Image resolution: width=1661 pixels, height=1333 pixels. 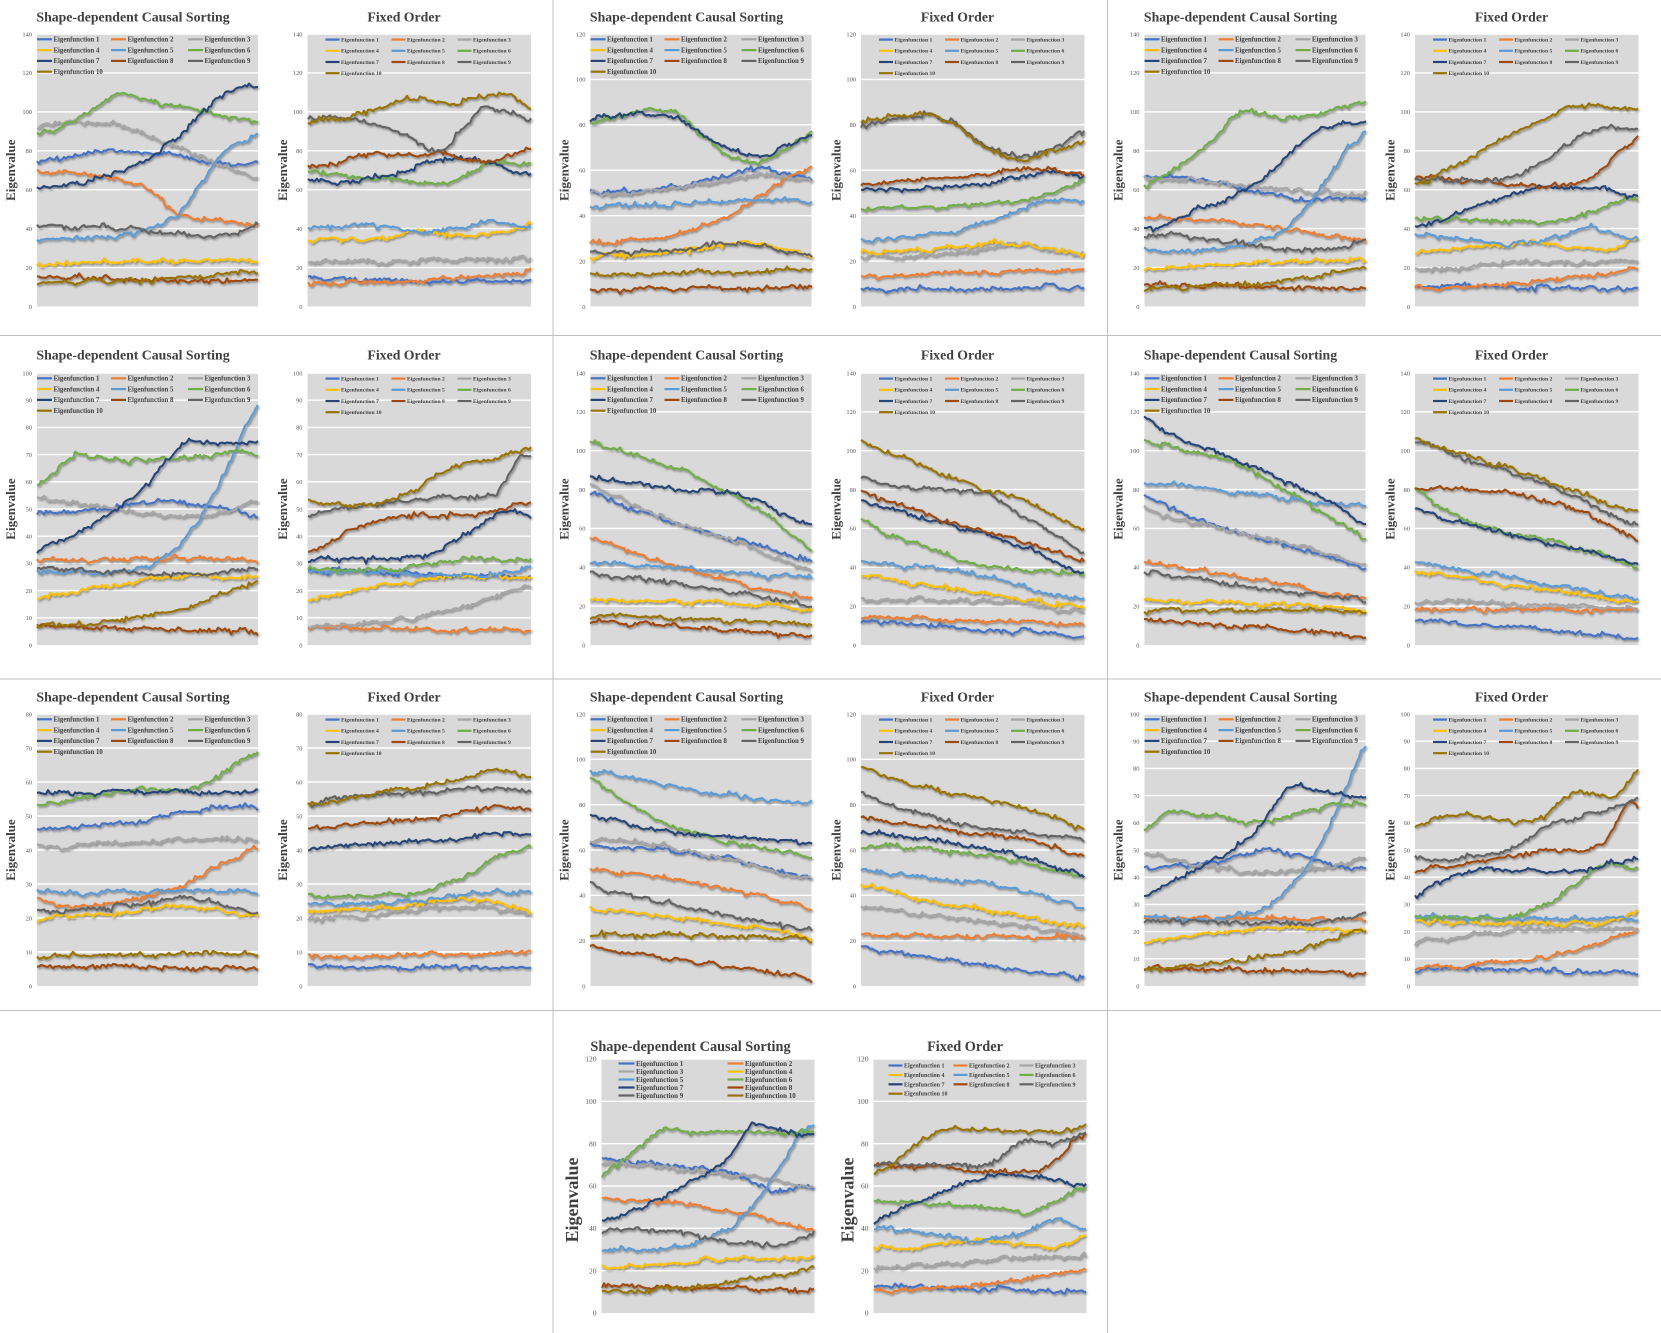 I want to click on svg-text: Eigenfunction 3, so click(x=1055, y=1067).